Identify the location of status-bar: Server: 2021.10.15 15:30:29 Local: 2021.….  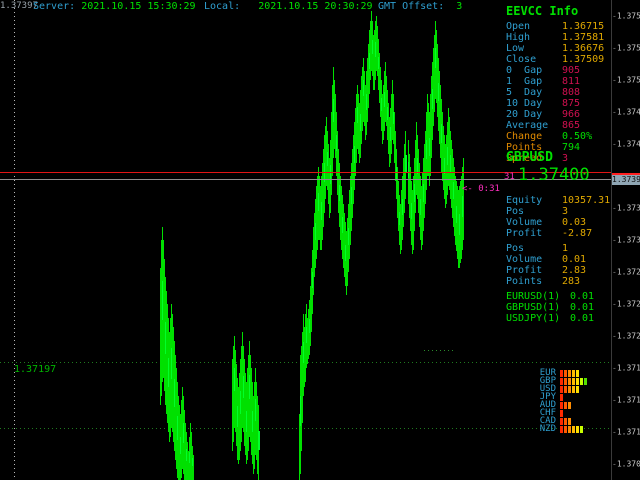
(320, 7).